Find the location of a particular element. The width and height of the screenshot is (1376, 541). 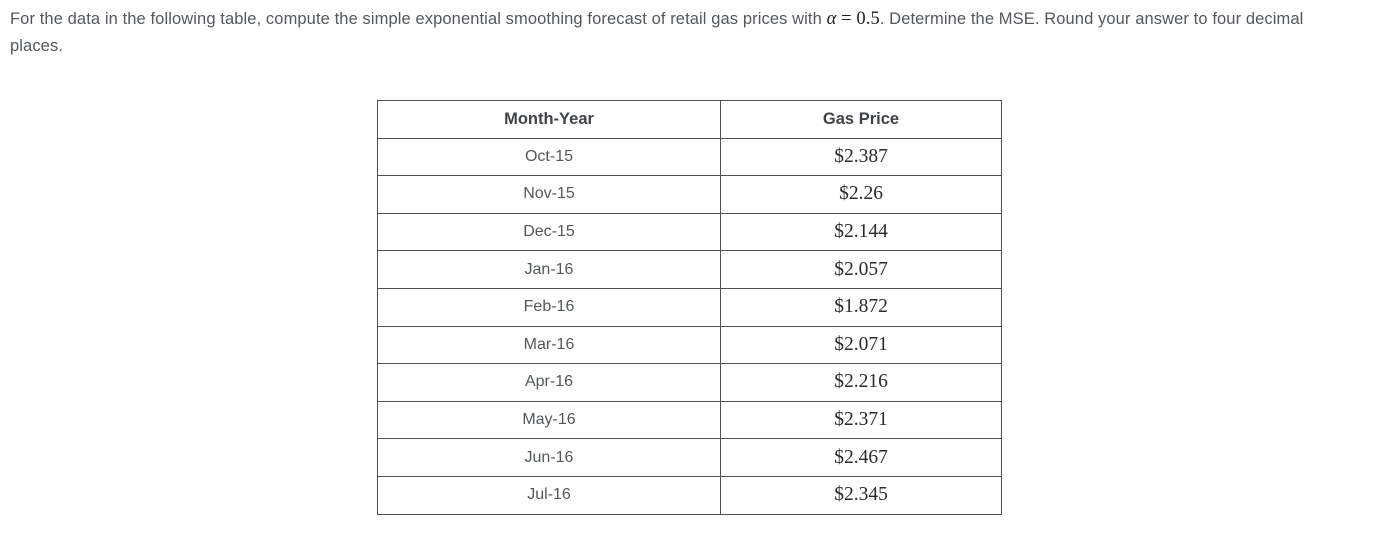

alpha-value: = 0.5 is located at coordinates (858, 19).